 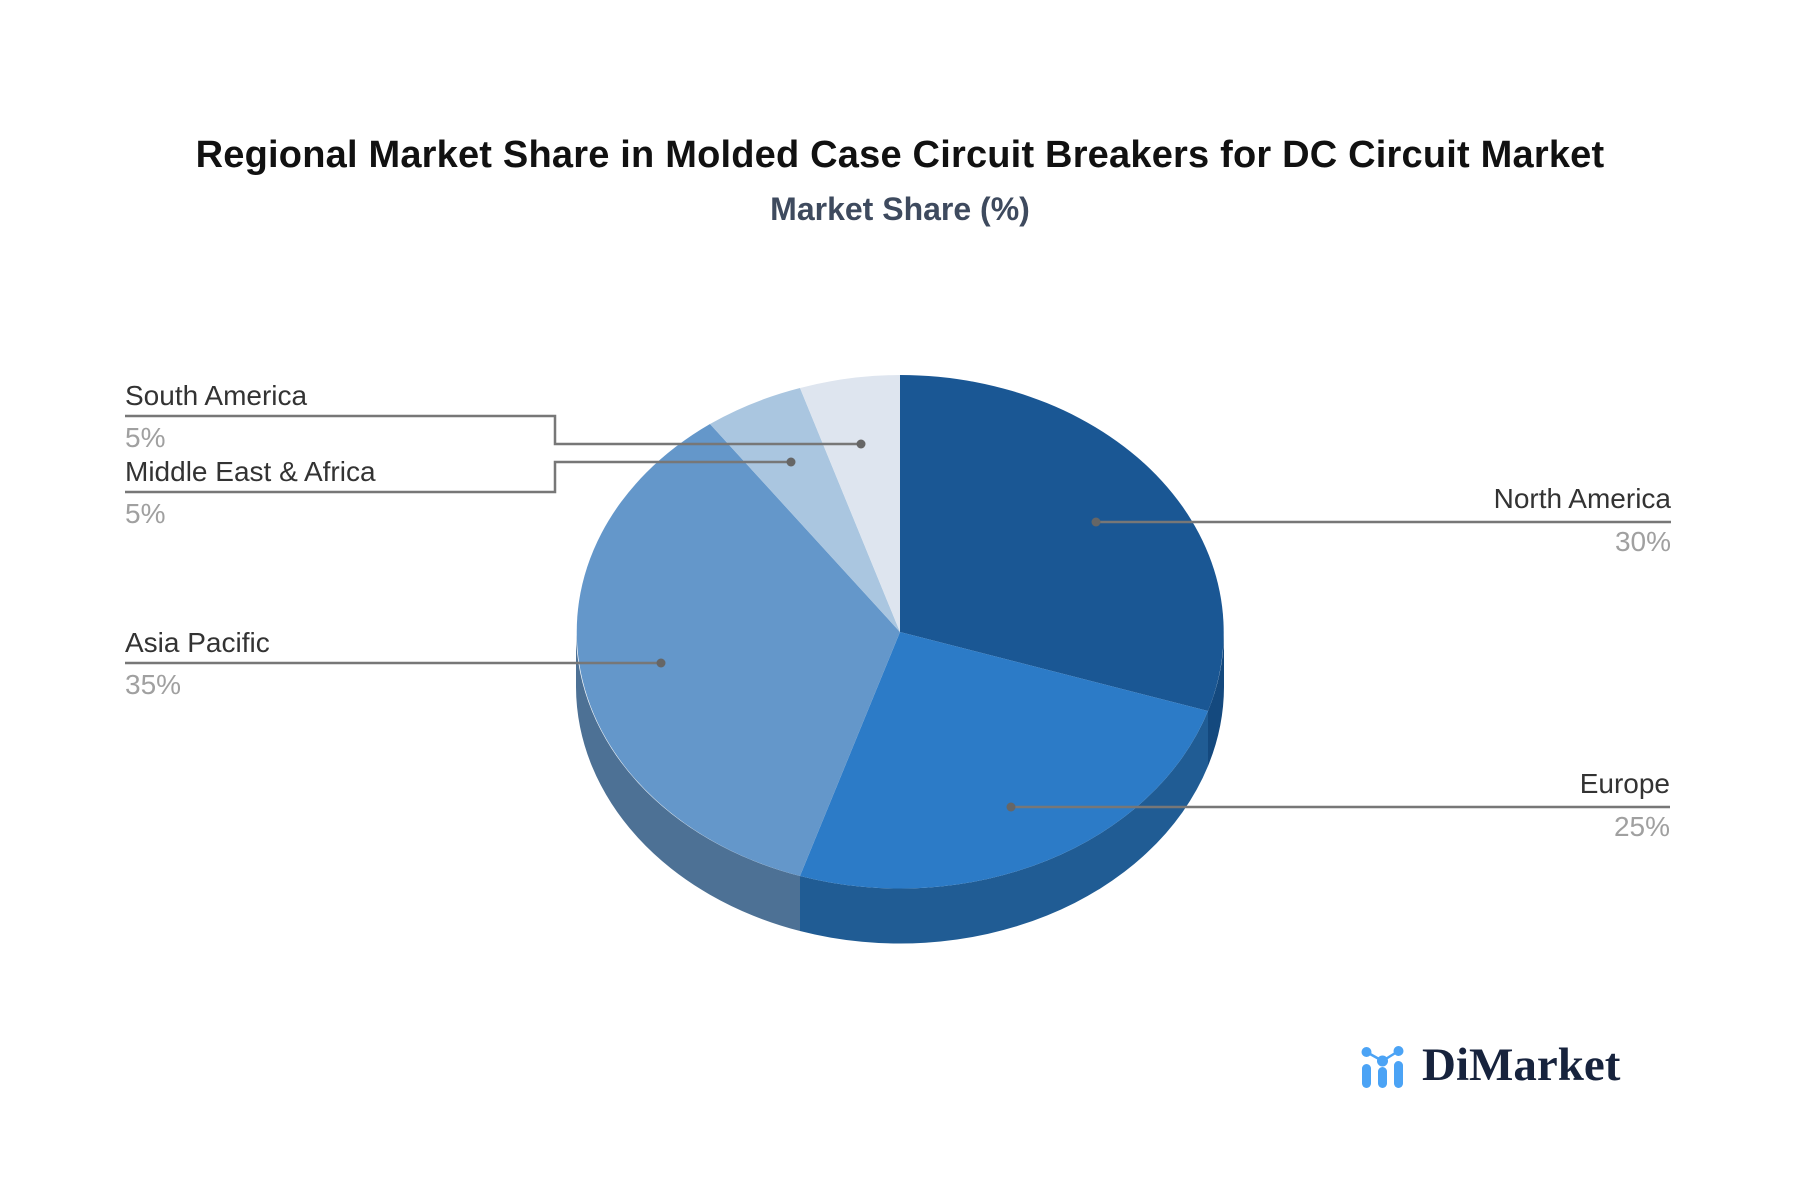 I want to click on leader-line-middle-east-africa, so click(x=456, y=477).